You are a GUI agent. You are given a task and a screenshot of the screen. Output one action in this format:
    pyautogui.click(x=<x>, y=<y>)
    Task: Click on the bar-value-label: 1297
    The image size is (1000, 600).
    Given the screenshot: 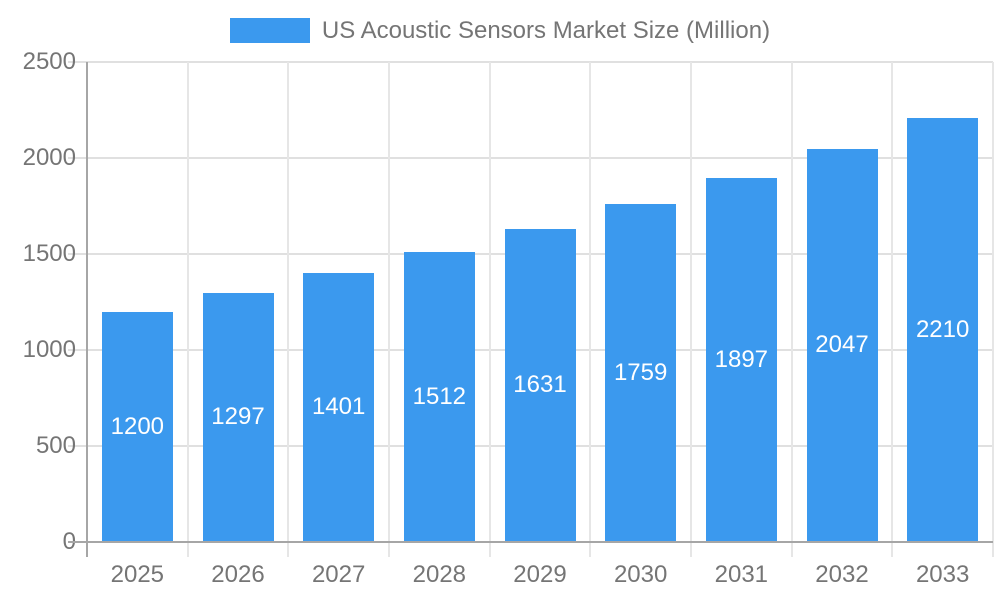 What is the action you would take?
    pyautogui.click(x=238, y=417)
    